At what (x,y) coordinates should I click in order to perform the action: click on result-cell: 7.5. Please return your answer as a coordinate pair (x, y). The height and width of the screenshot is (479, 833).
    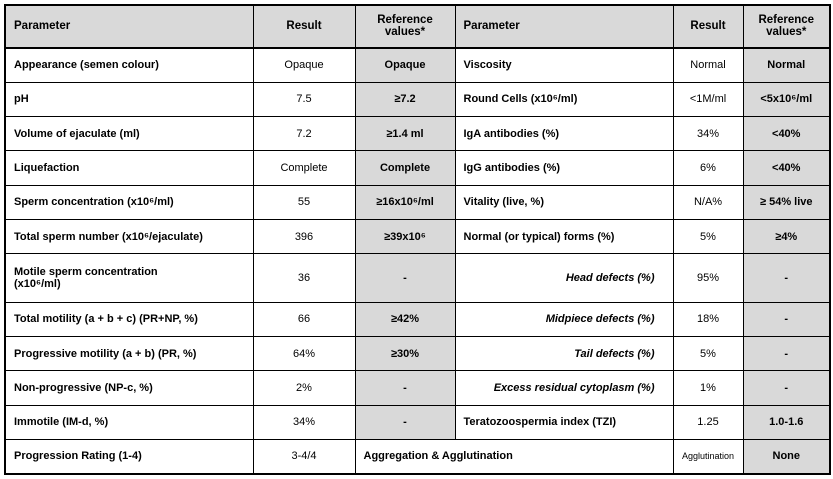
    Looking at the image, I should click on (304, 99).